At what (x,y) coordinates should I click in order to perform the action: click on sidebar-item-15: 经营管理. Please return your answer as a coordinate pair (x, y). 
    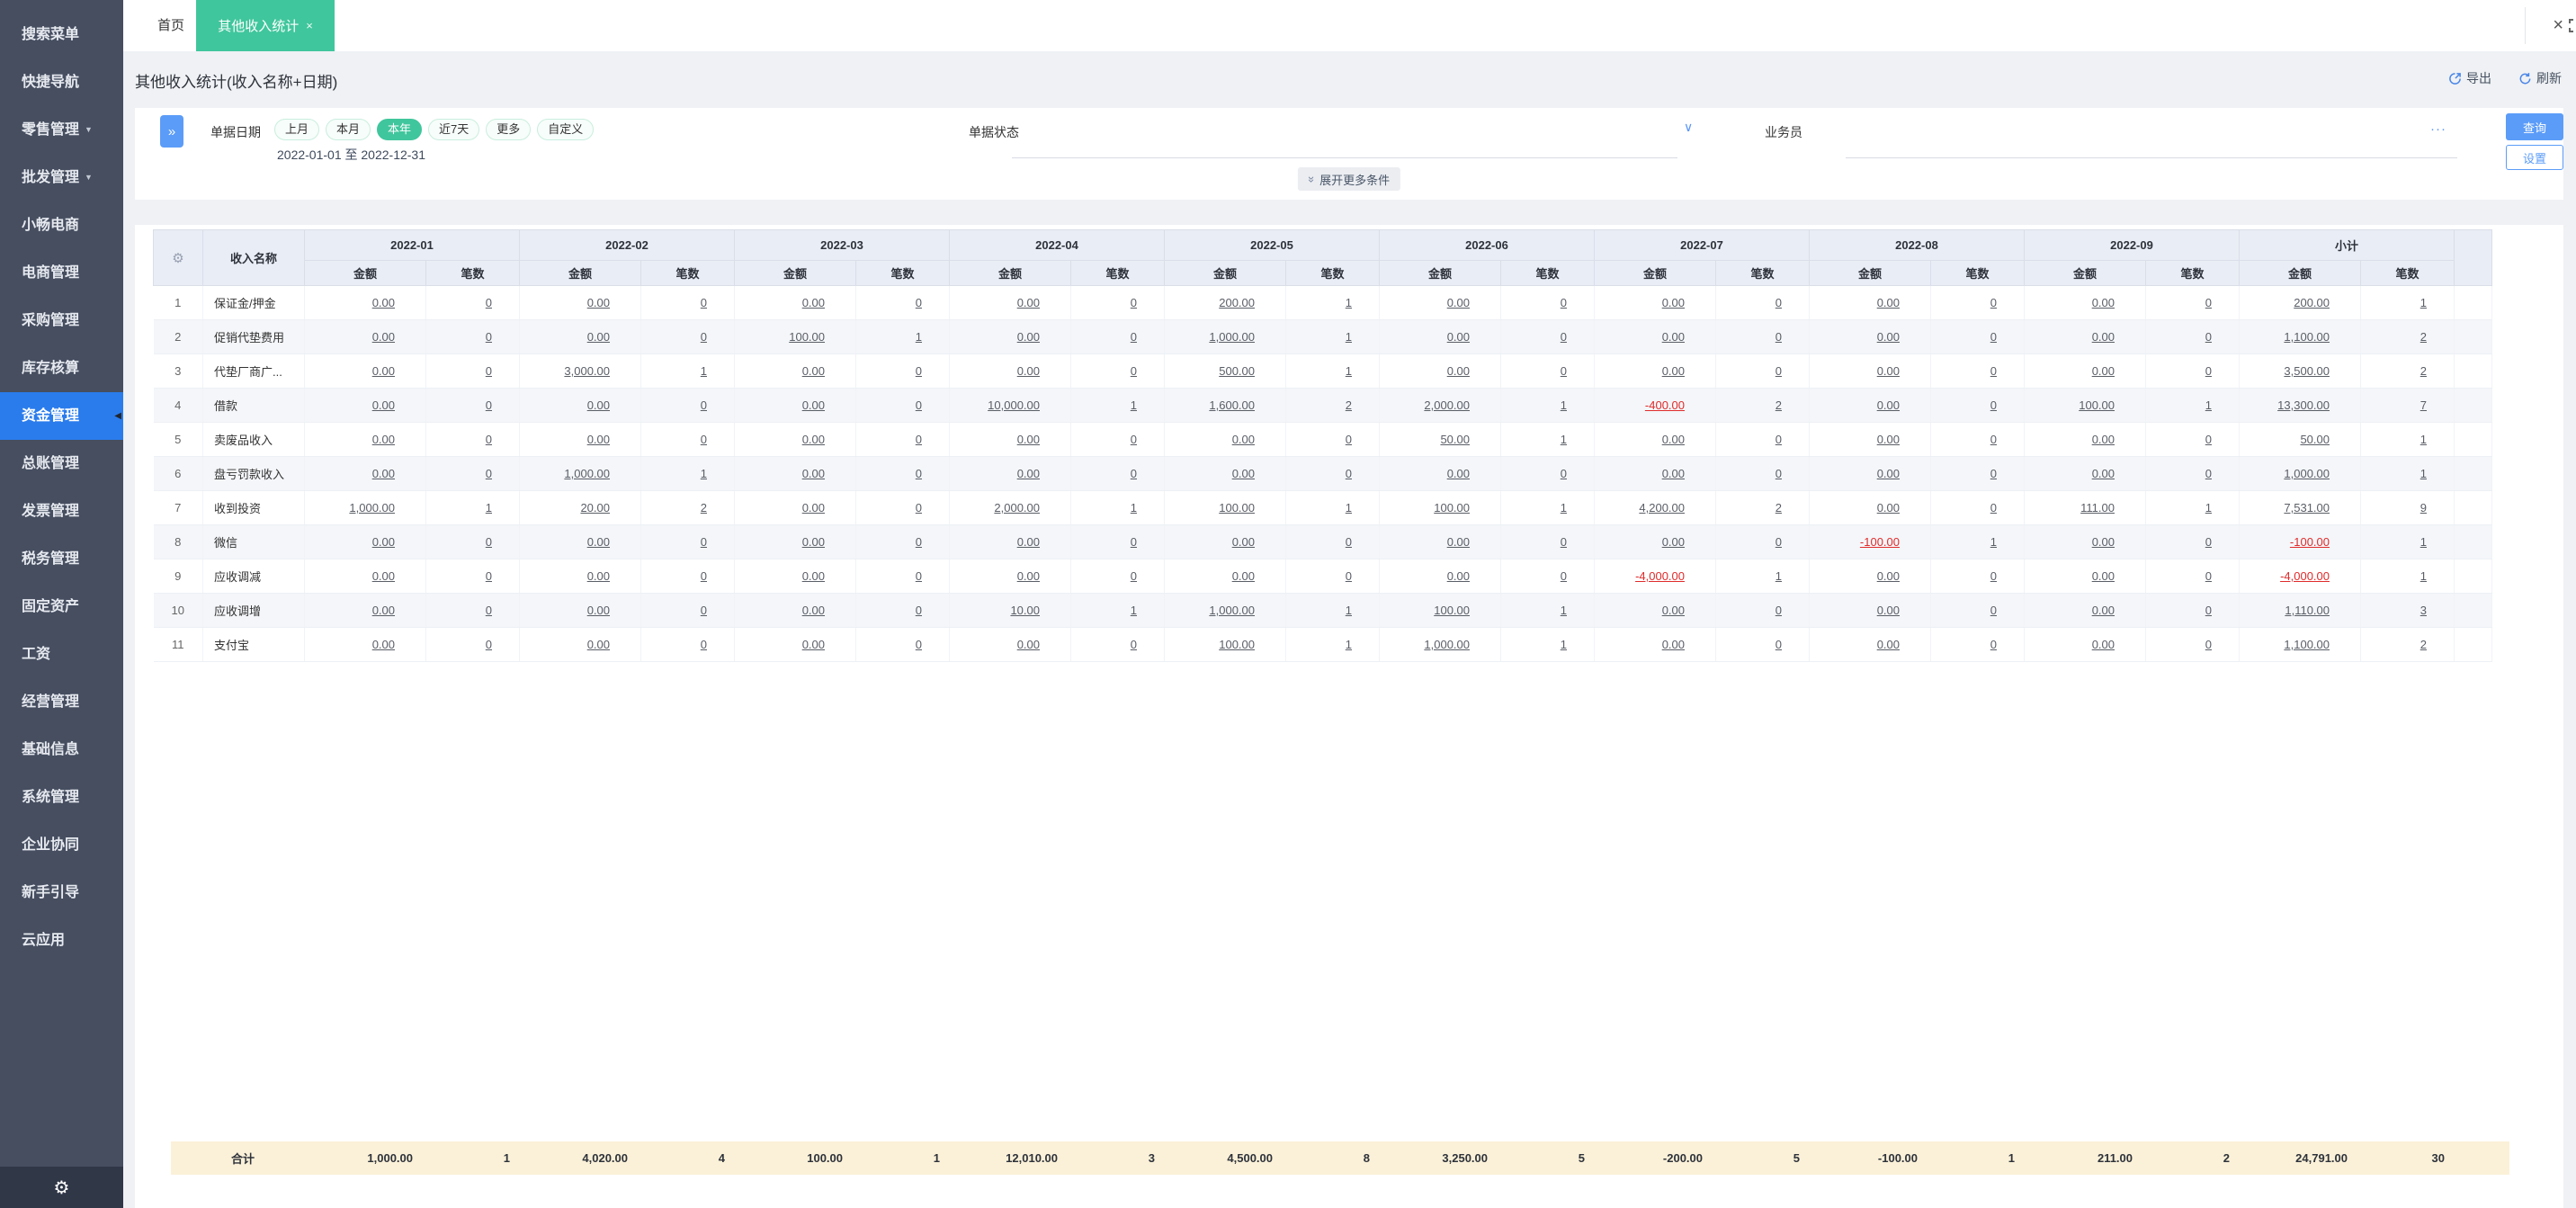
    Looking at the image, I should click on (61, 702).